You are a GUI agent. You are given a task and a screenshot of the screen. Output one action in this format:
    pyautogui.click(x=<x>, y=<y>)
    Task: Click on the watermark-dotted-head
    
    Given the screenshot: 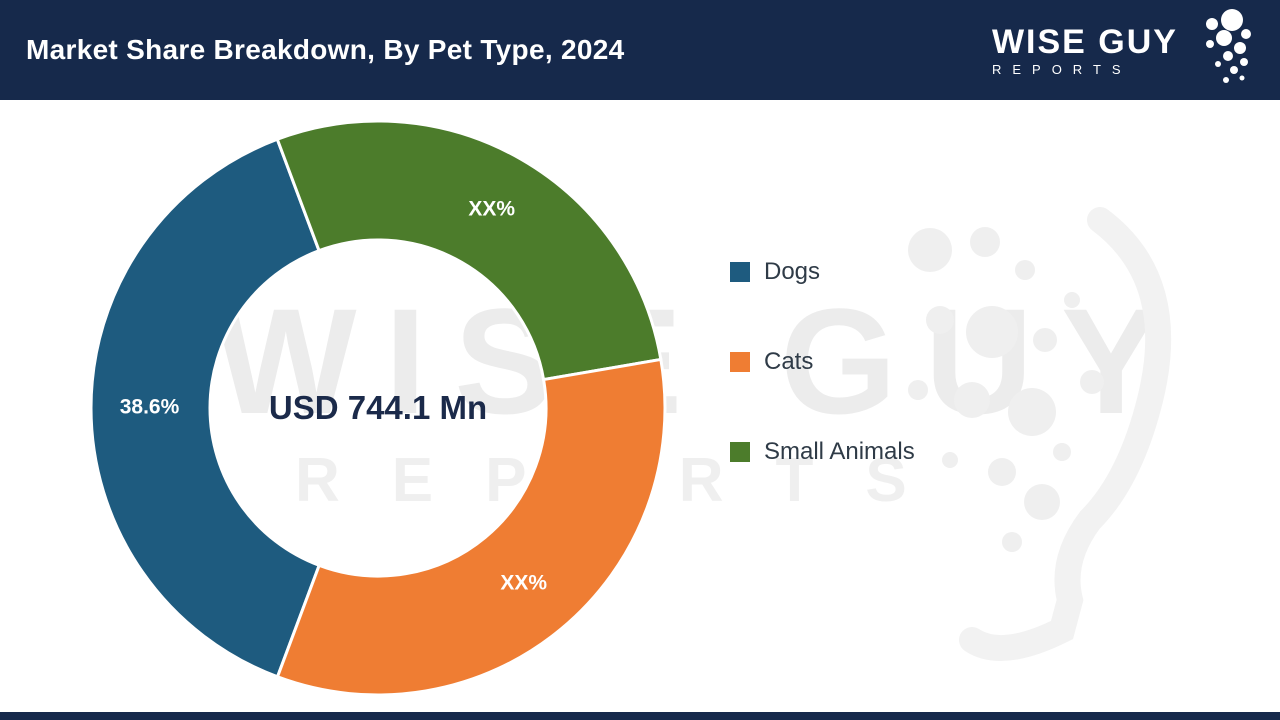 What is the action you would take?
    pyautogui.click(x=1040, y=434)
    